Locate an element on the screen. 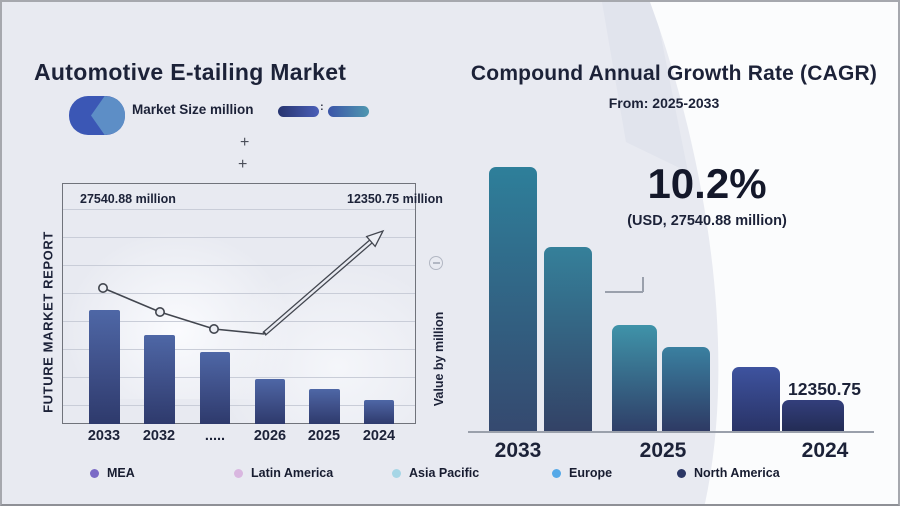  legend-item-asia-pacific: Asia Pacific is located at coordinates (435, 473).